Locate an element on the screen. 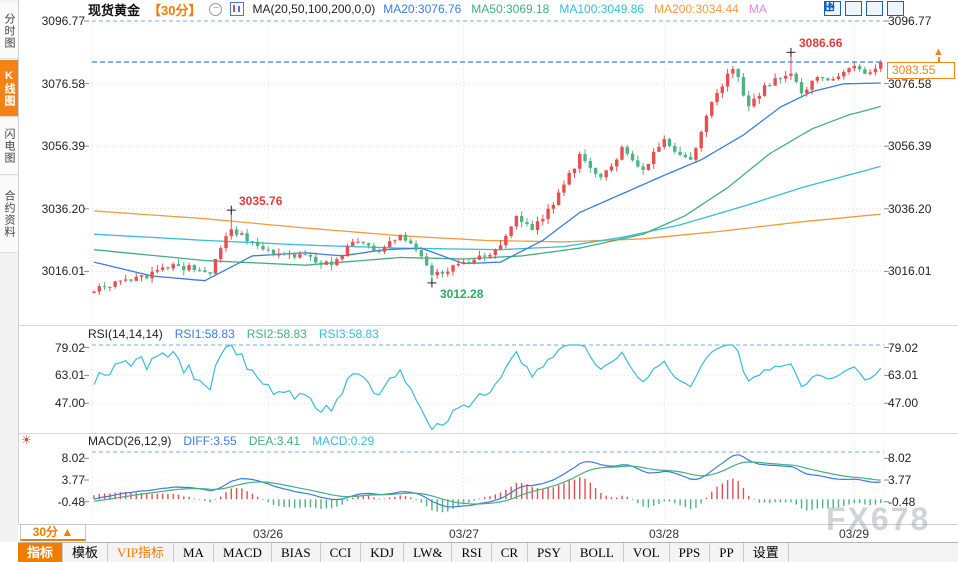  price-up-arrow-icon: ▲ is located at coordinates (938, 52).